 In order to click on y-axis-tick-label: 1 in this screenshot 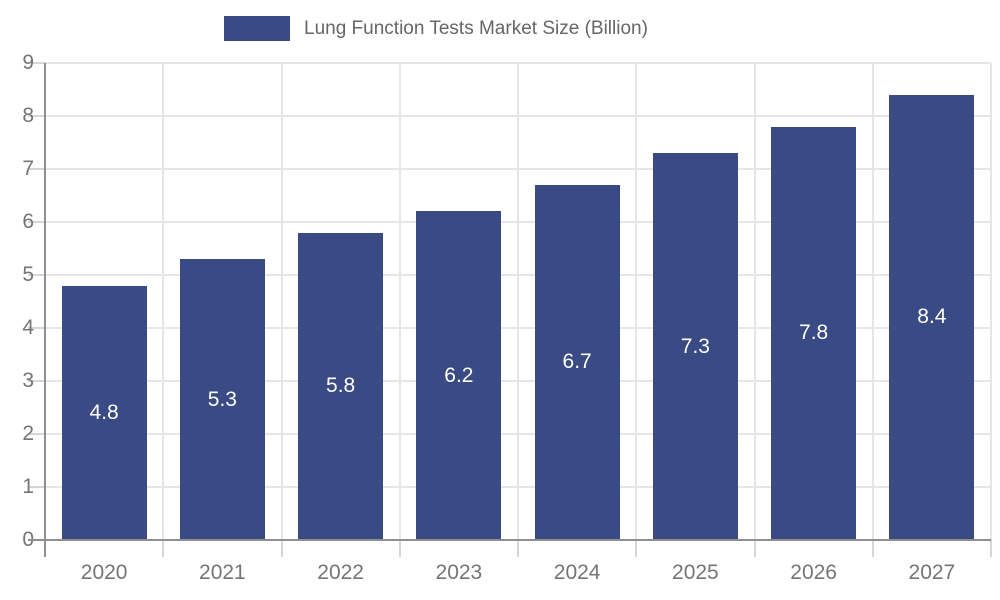, I will do `click(28, 486)`.